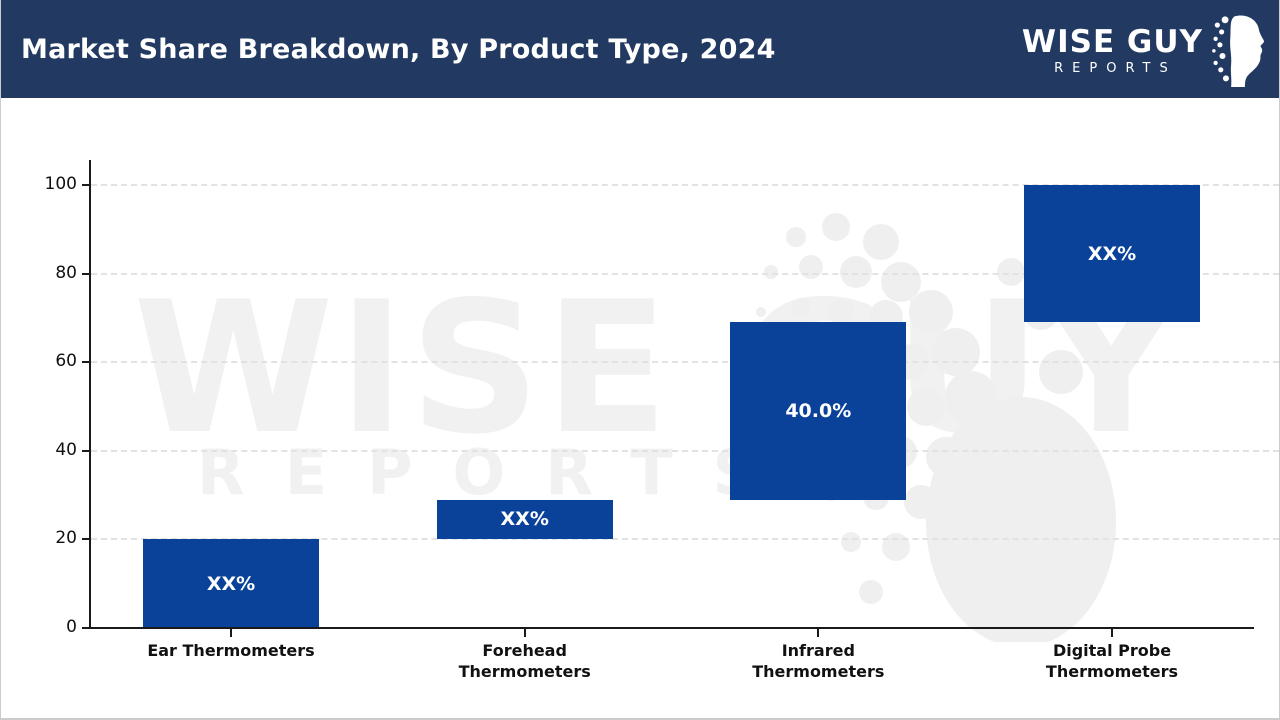 Image resolution: width=1280 pixels, height=720 pixels. I want to click on logo-text: WISE GUY REPORTS, so click(1112, 50).